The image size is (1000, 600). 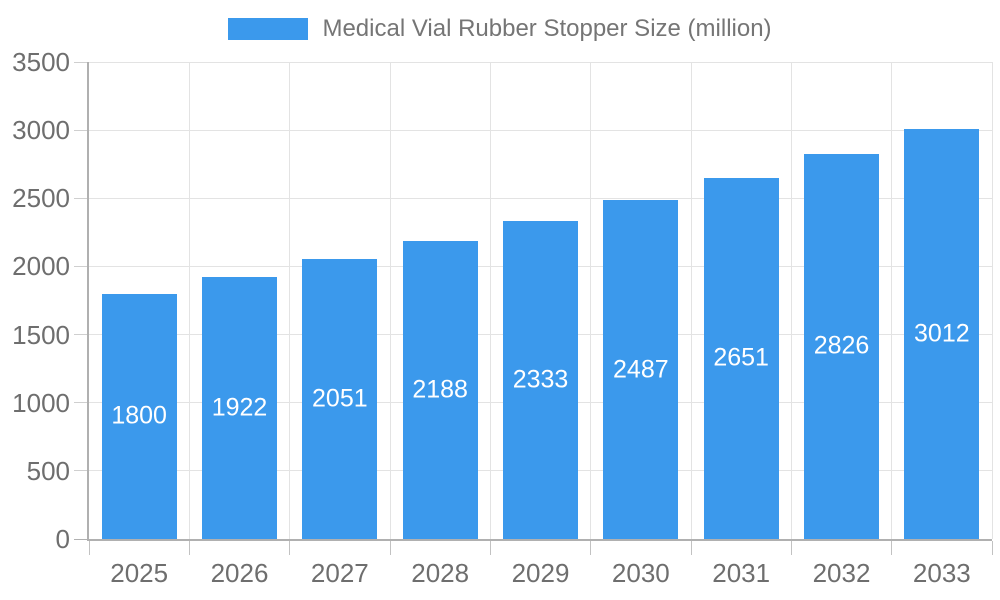 I want to click on x-axis-label: 2028, so click(x=440, y=573).